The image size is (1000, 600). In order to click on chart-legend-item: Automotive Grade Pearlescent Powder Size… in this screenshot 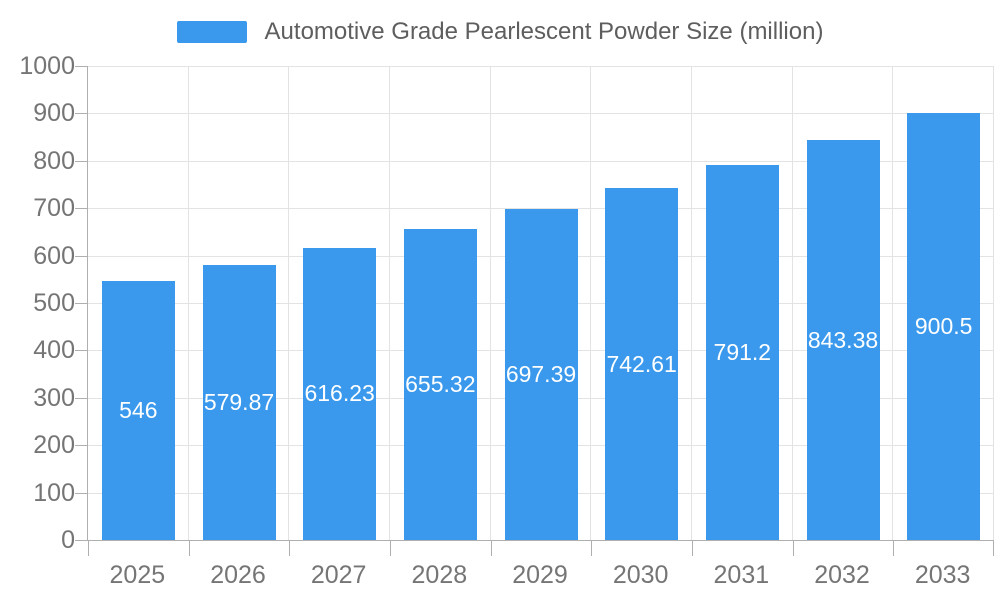, I will do `click(500, 32)`.